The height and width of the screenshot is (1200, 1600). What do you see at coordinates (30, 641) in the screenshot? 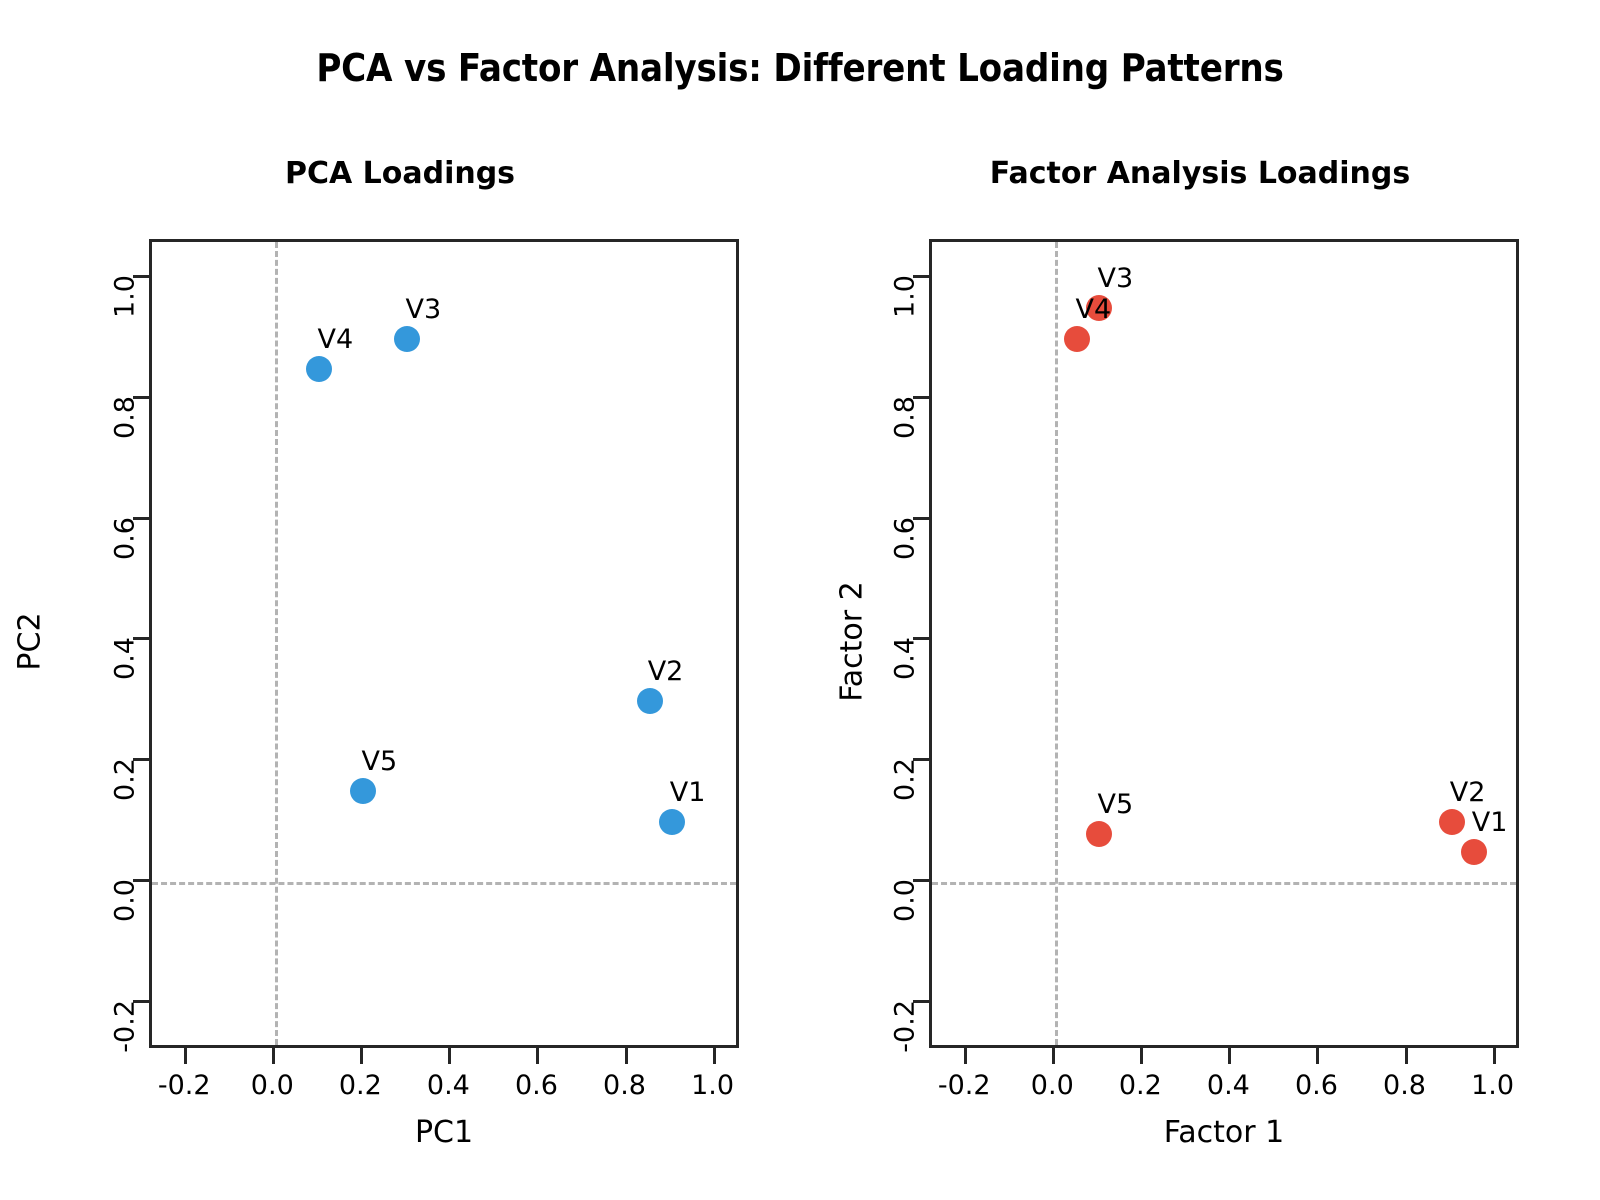
I see `y-axis-label-pca: PC2` at bounding box center [30, 641].